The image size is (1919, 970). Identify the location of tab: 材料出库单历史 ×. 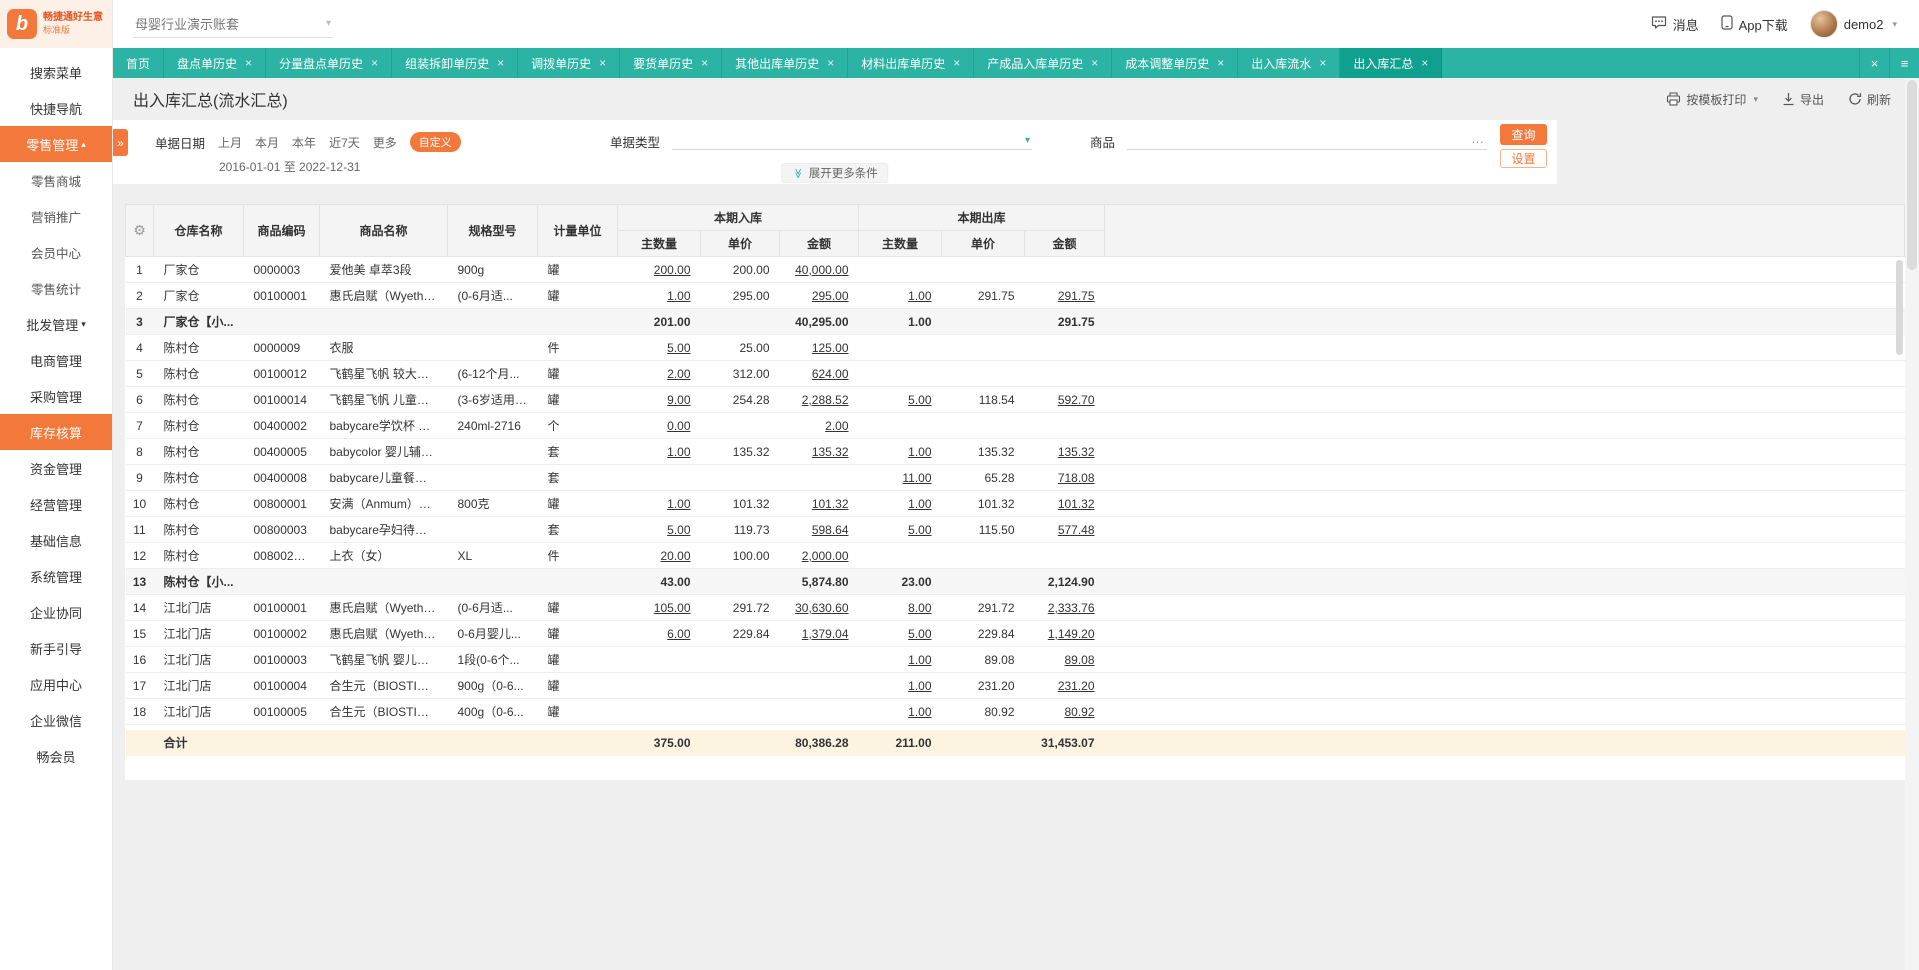
(911, 63).